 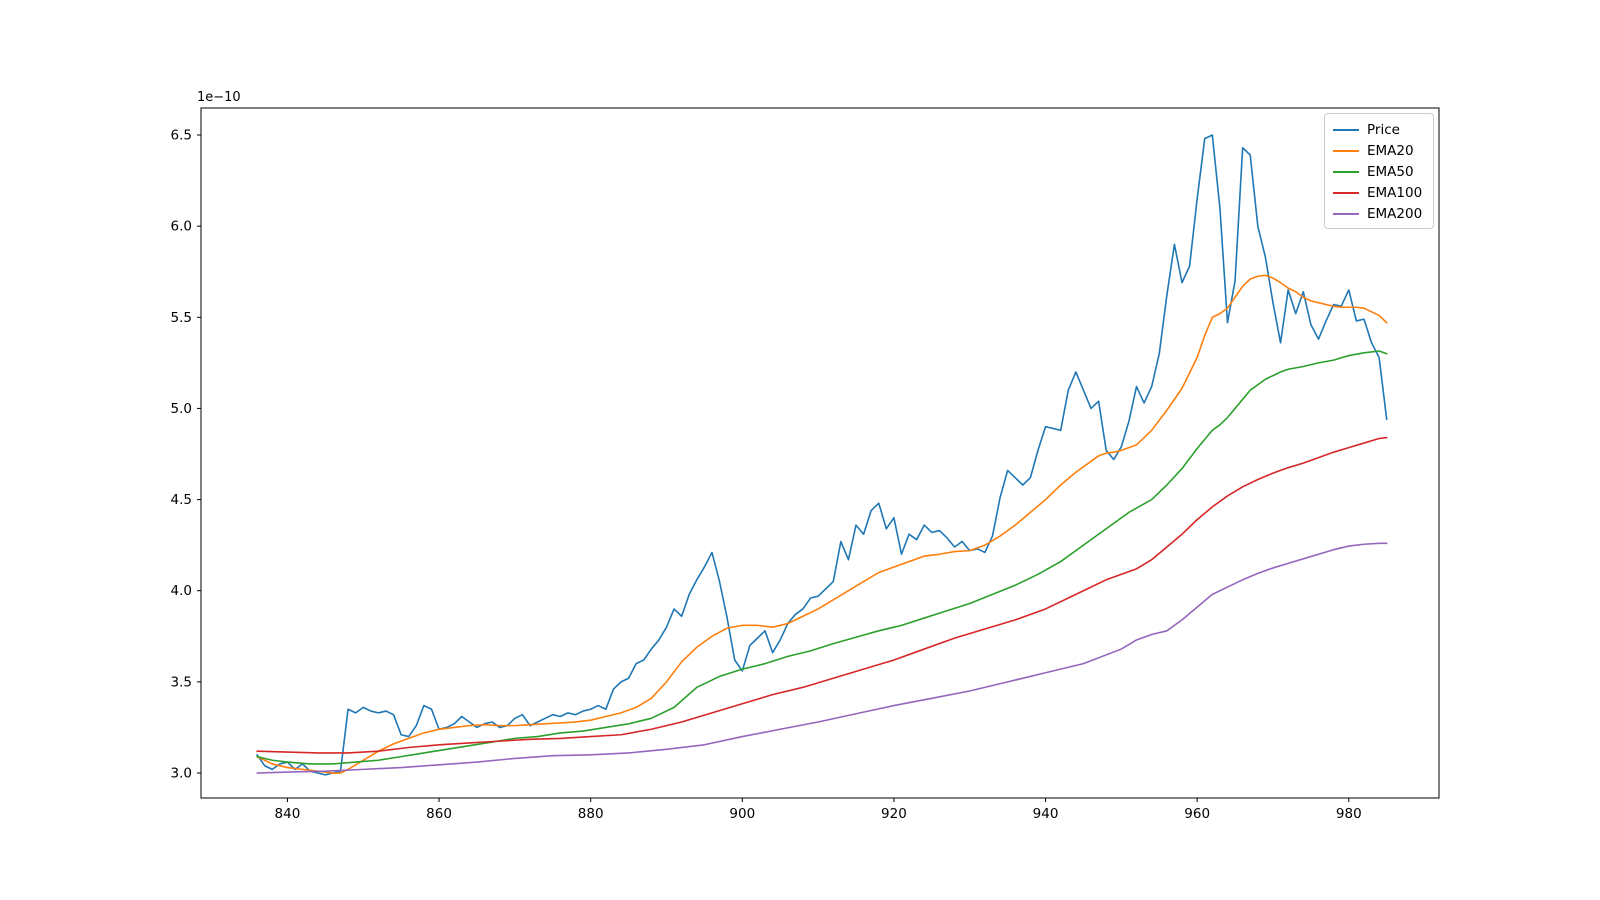 I want to click on y-tick-label: 3.0, so click(x=181, y=774).